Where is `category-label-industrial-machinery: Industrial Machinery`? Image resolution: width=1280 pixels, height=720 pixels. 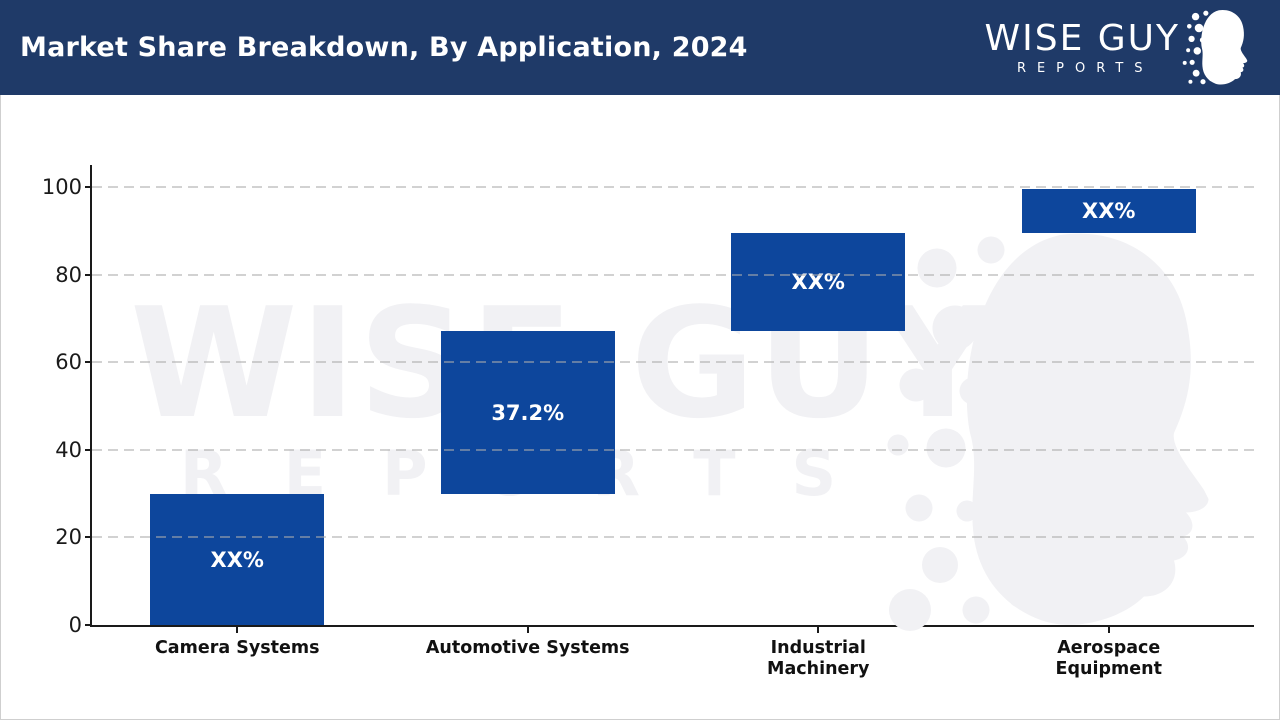
category-label-industrial-machinery: Industrial Machinery is located at coordinates (818, 659).